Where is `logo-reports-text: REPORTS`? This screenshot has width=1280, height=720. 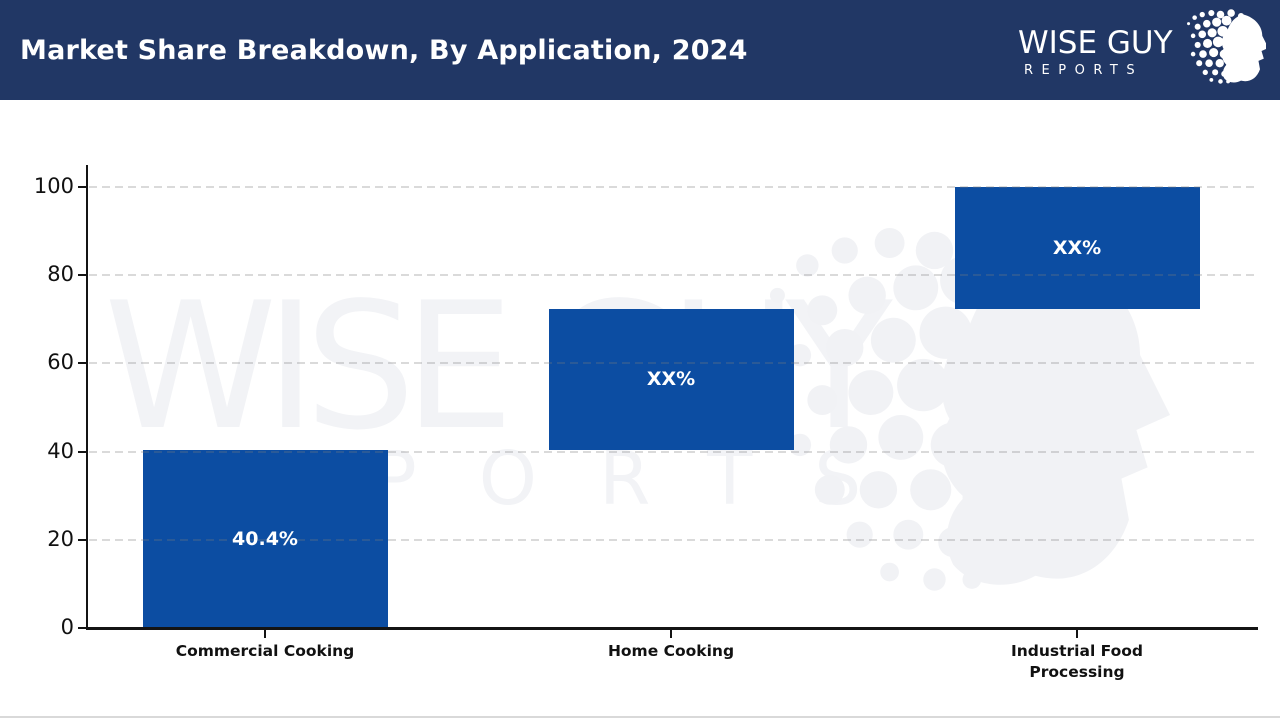 logo-reports-text: REPORTS is located at coordinates (1083, 70).